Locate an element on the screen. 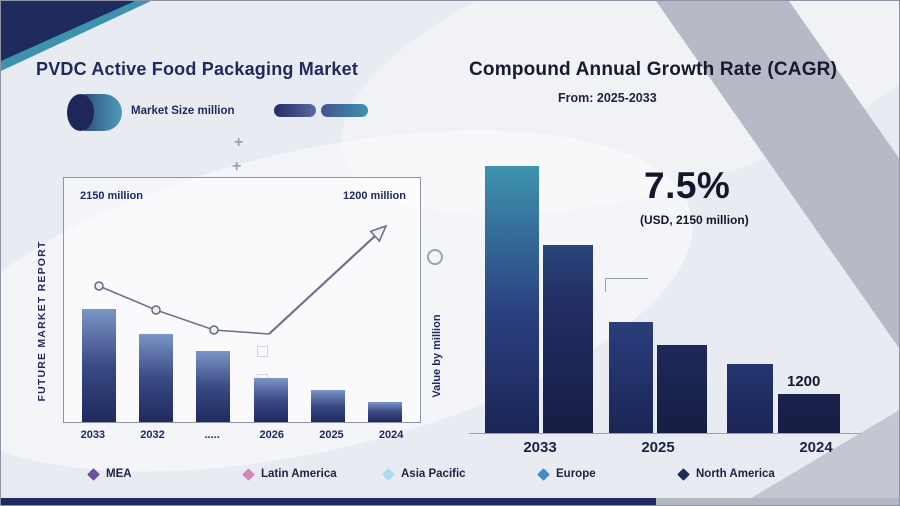  cagr-title: Compound Annual Growth Rate (CAGR) is located at coordinates (653, 69).